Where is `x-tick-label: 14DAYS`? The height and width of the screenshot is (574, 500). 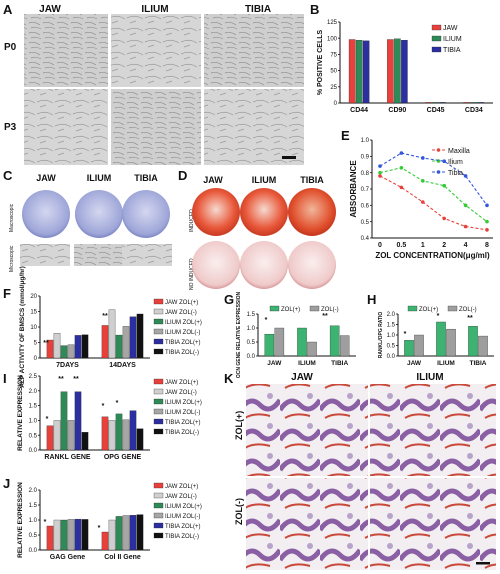
x-tick-label: 14DAYS is located at coordinates (122, 365).